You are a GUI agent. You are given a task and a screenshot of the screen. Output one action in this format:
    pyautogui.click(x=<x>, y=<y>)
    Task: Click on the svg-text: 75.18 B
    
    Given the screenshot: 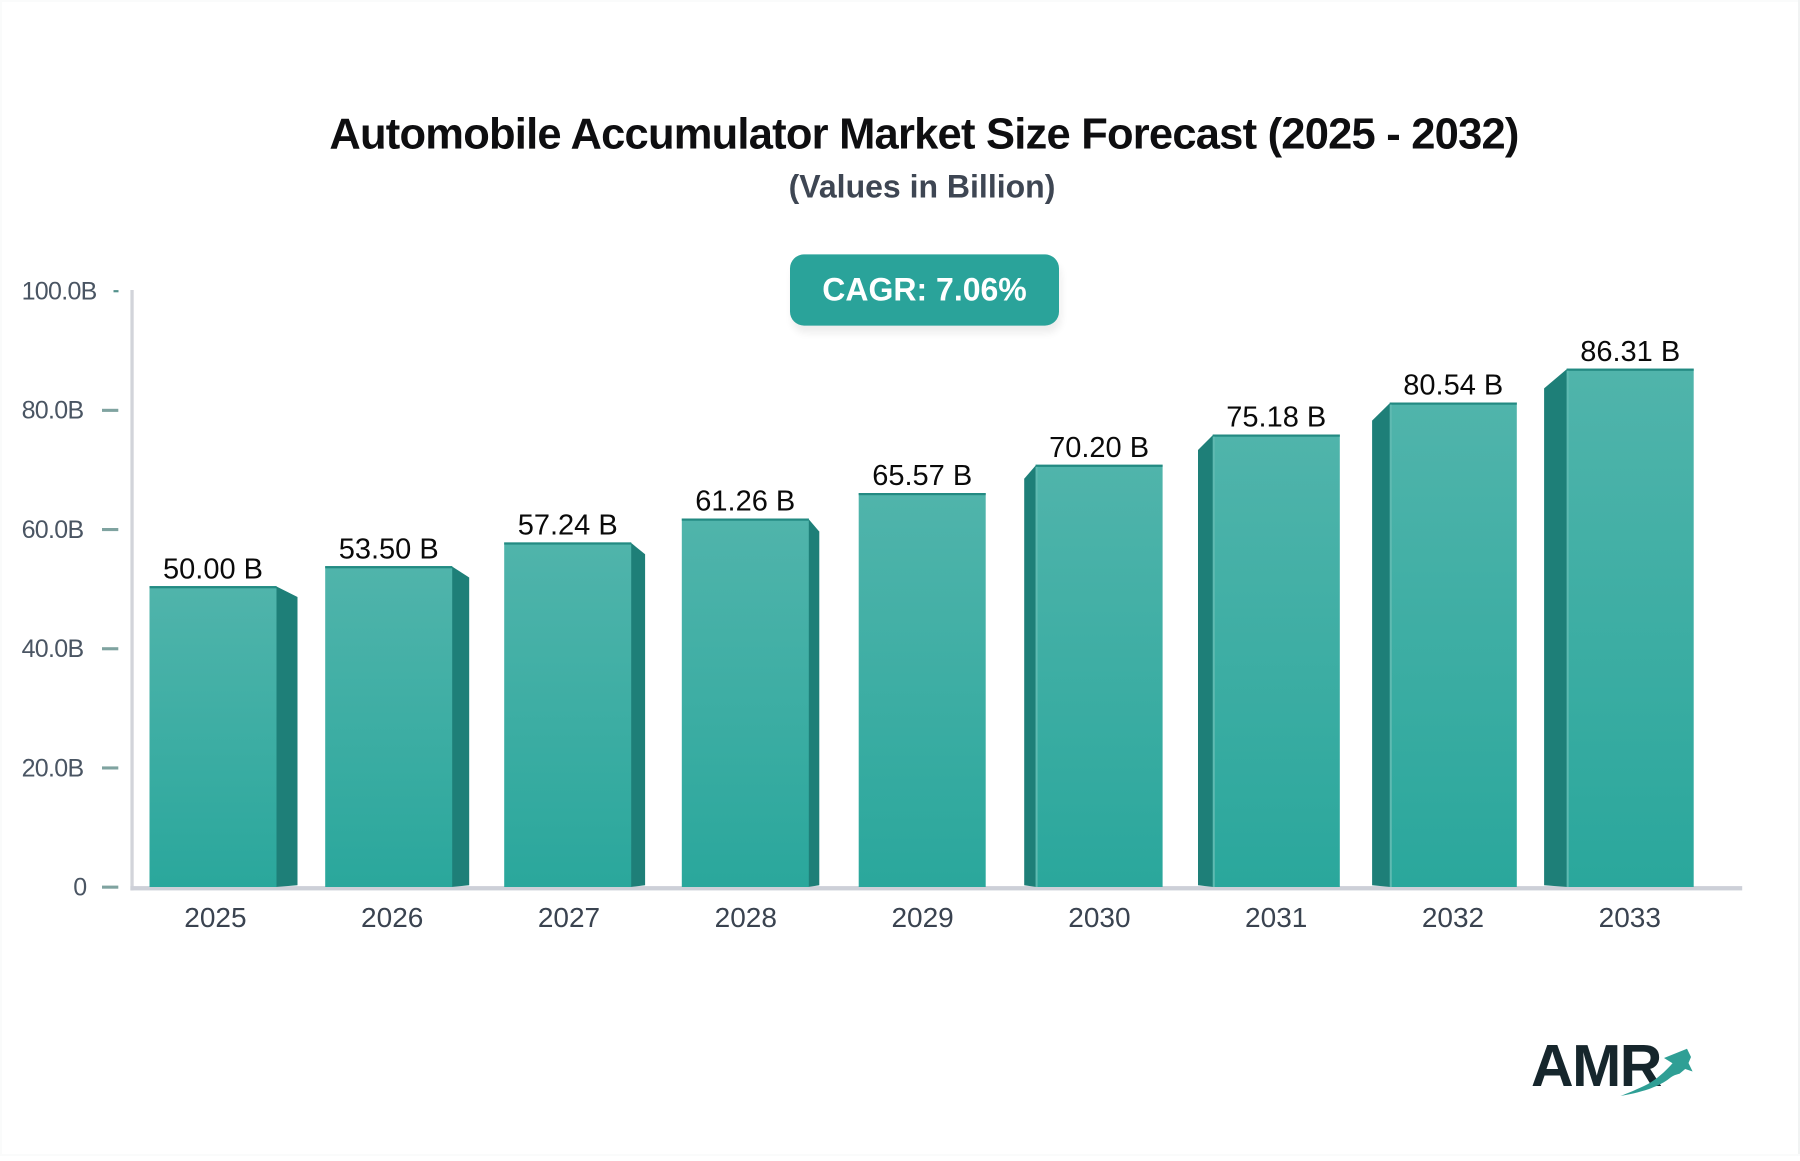 What is the action you would take?
    pyautogui.click(x=1276, y=418)
    